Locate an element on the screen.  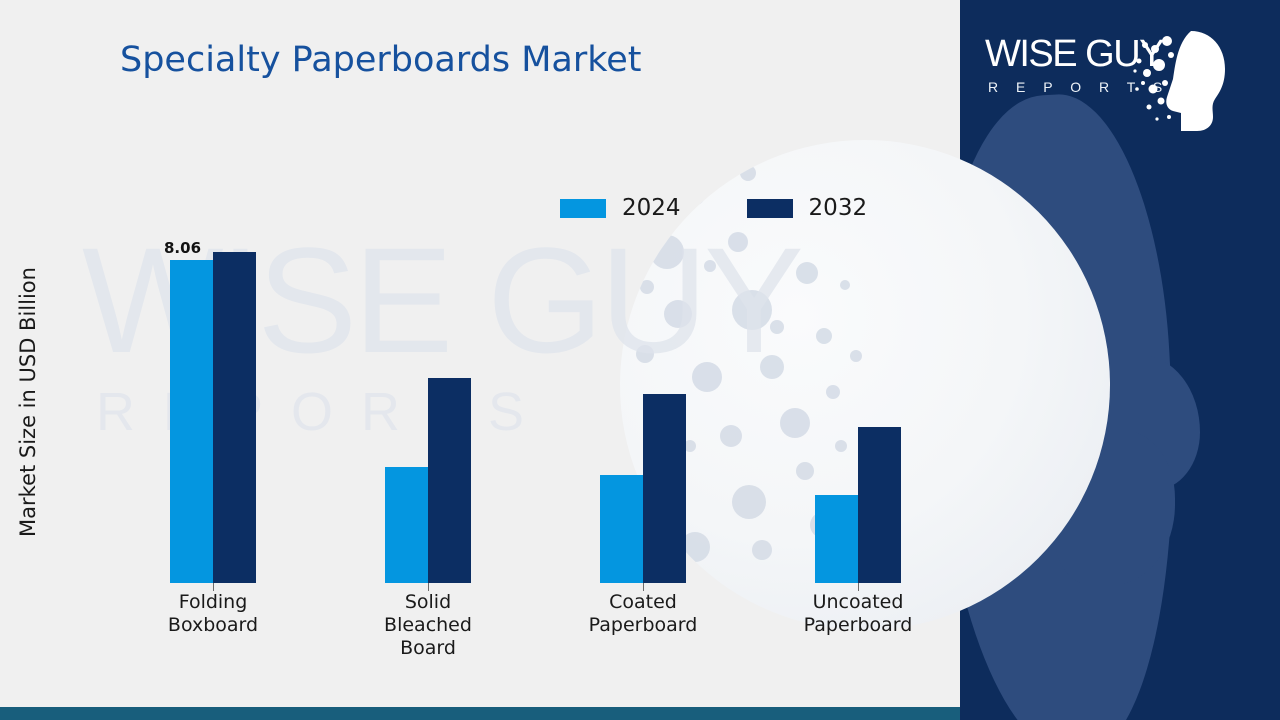
x-axis-label-line: Boxboard is located at coordinates (213, 625).